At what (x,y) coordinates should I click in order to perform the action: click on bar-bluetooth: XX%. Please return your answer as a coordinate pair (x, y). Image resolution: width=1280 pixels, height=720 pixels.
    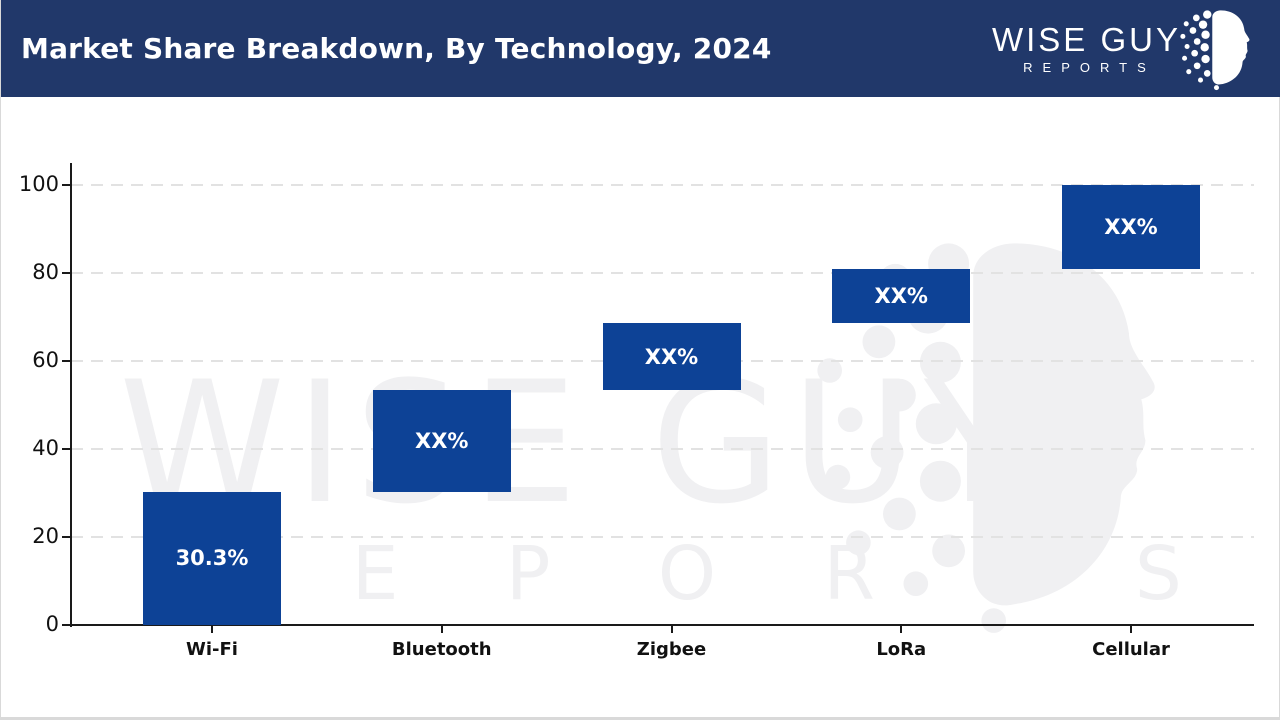
    Looking at the image, I should click on (441, 441).